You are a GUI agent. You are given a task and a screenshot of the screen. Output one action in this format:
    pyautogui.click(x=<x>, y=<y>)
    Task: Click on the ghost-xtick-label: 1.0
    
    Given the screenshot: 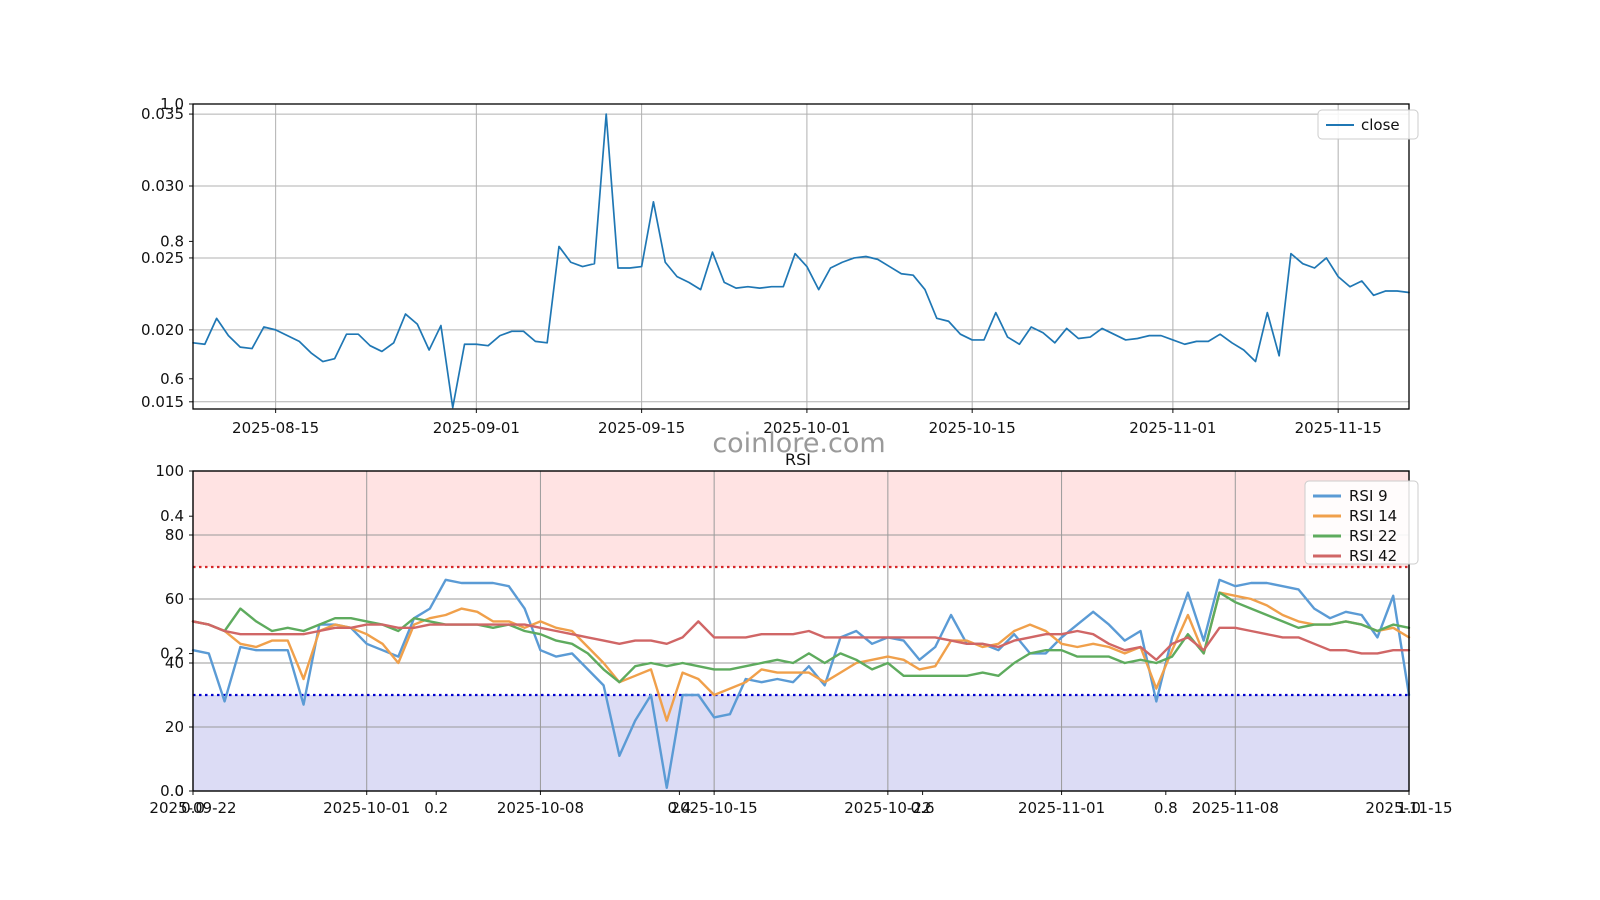 What is the action you would take?
    pyautogui.click(x=1409, y=808)
    